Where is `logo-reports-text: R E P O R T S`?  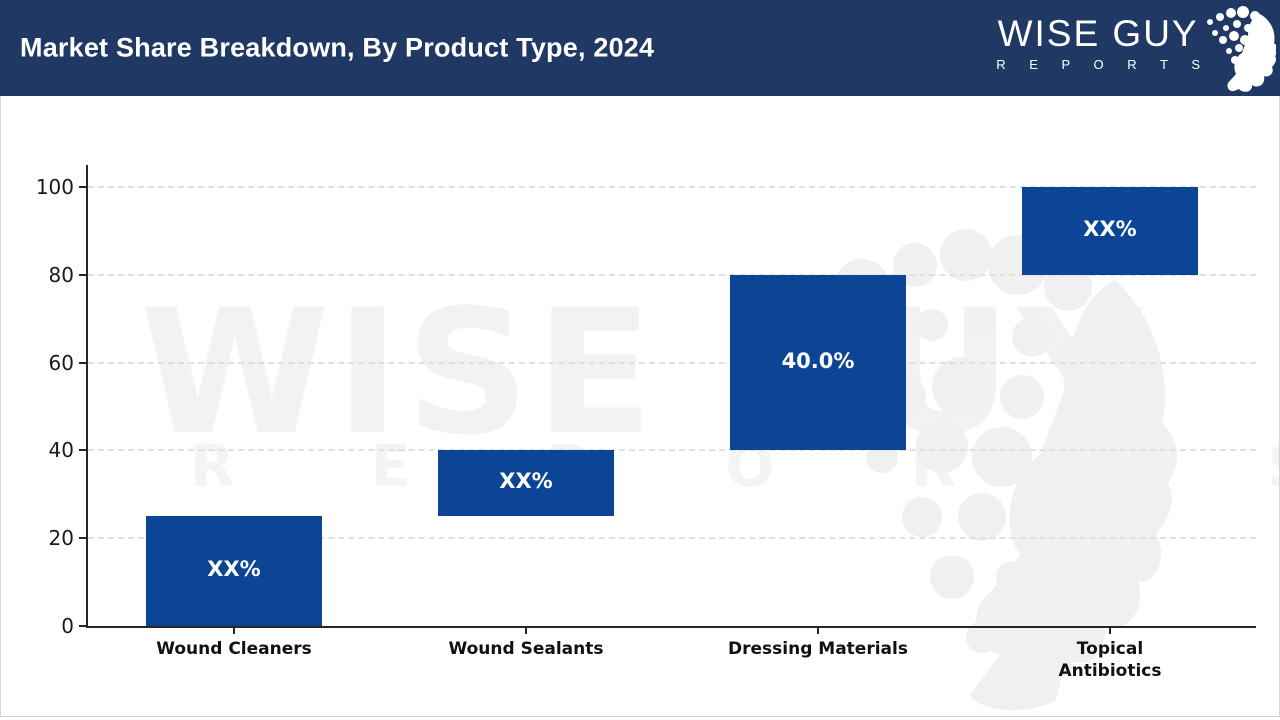 logo-reports-text: R E P O R T S is located at coordinates (1103, 64).